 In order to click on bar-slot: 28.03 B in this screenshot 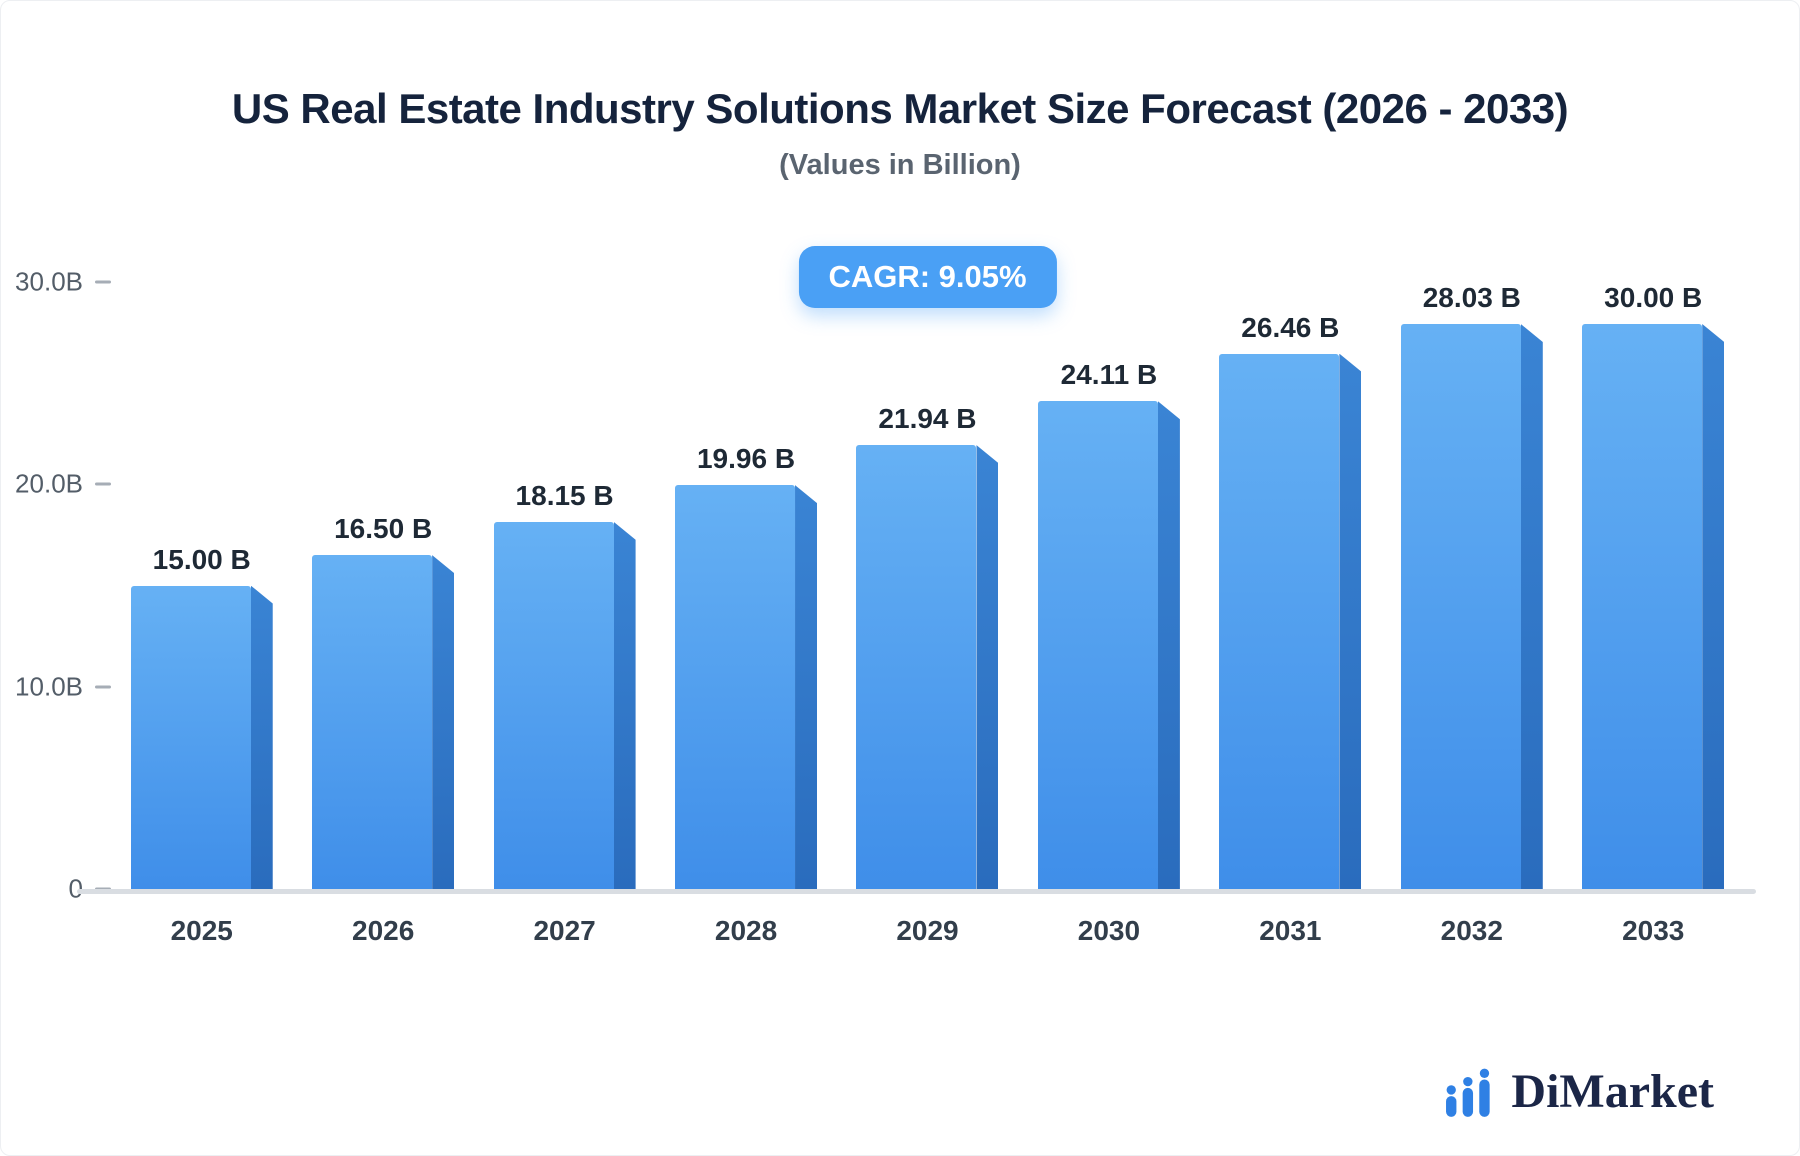, I will do `click(1471, 585)`.